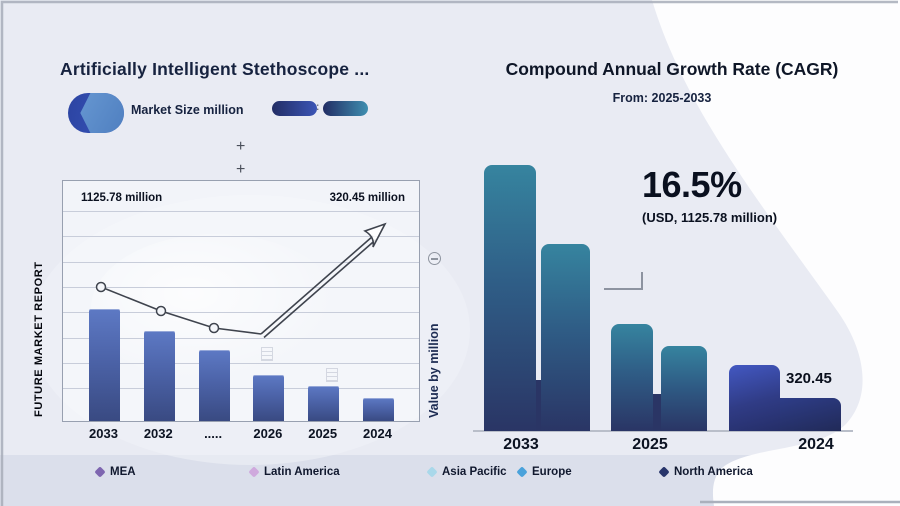 The image size is (900, 506). Describe the element at coordinates (104, 365) in the screenshot. I see `bar-2033` at that location.